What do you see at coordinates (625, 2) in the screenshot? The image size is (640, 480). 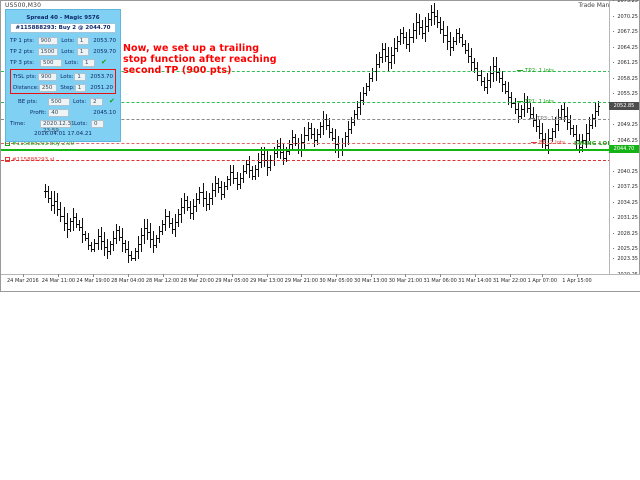 I see `price-tick: 2073.25` at bounding box center [625, 2].